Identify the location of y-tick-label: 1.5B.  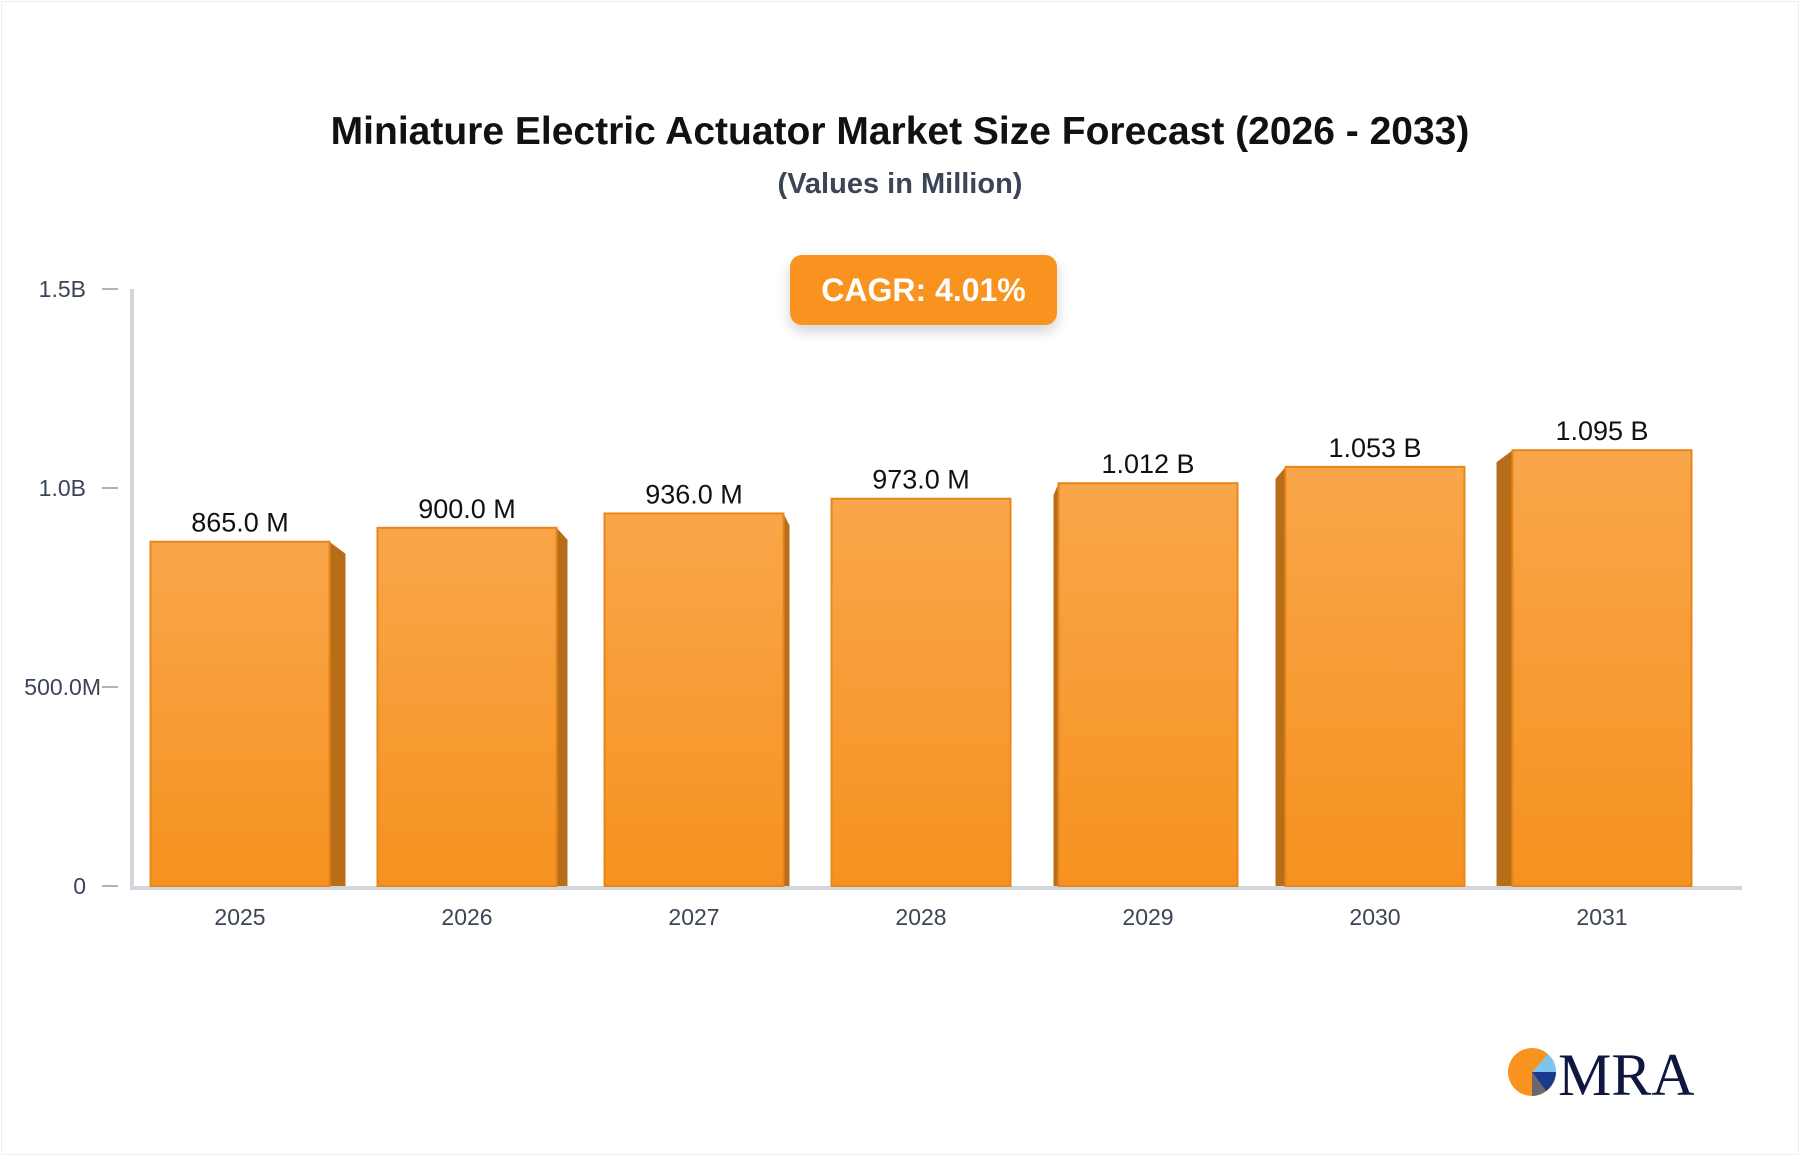
(62, 289).